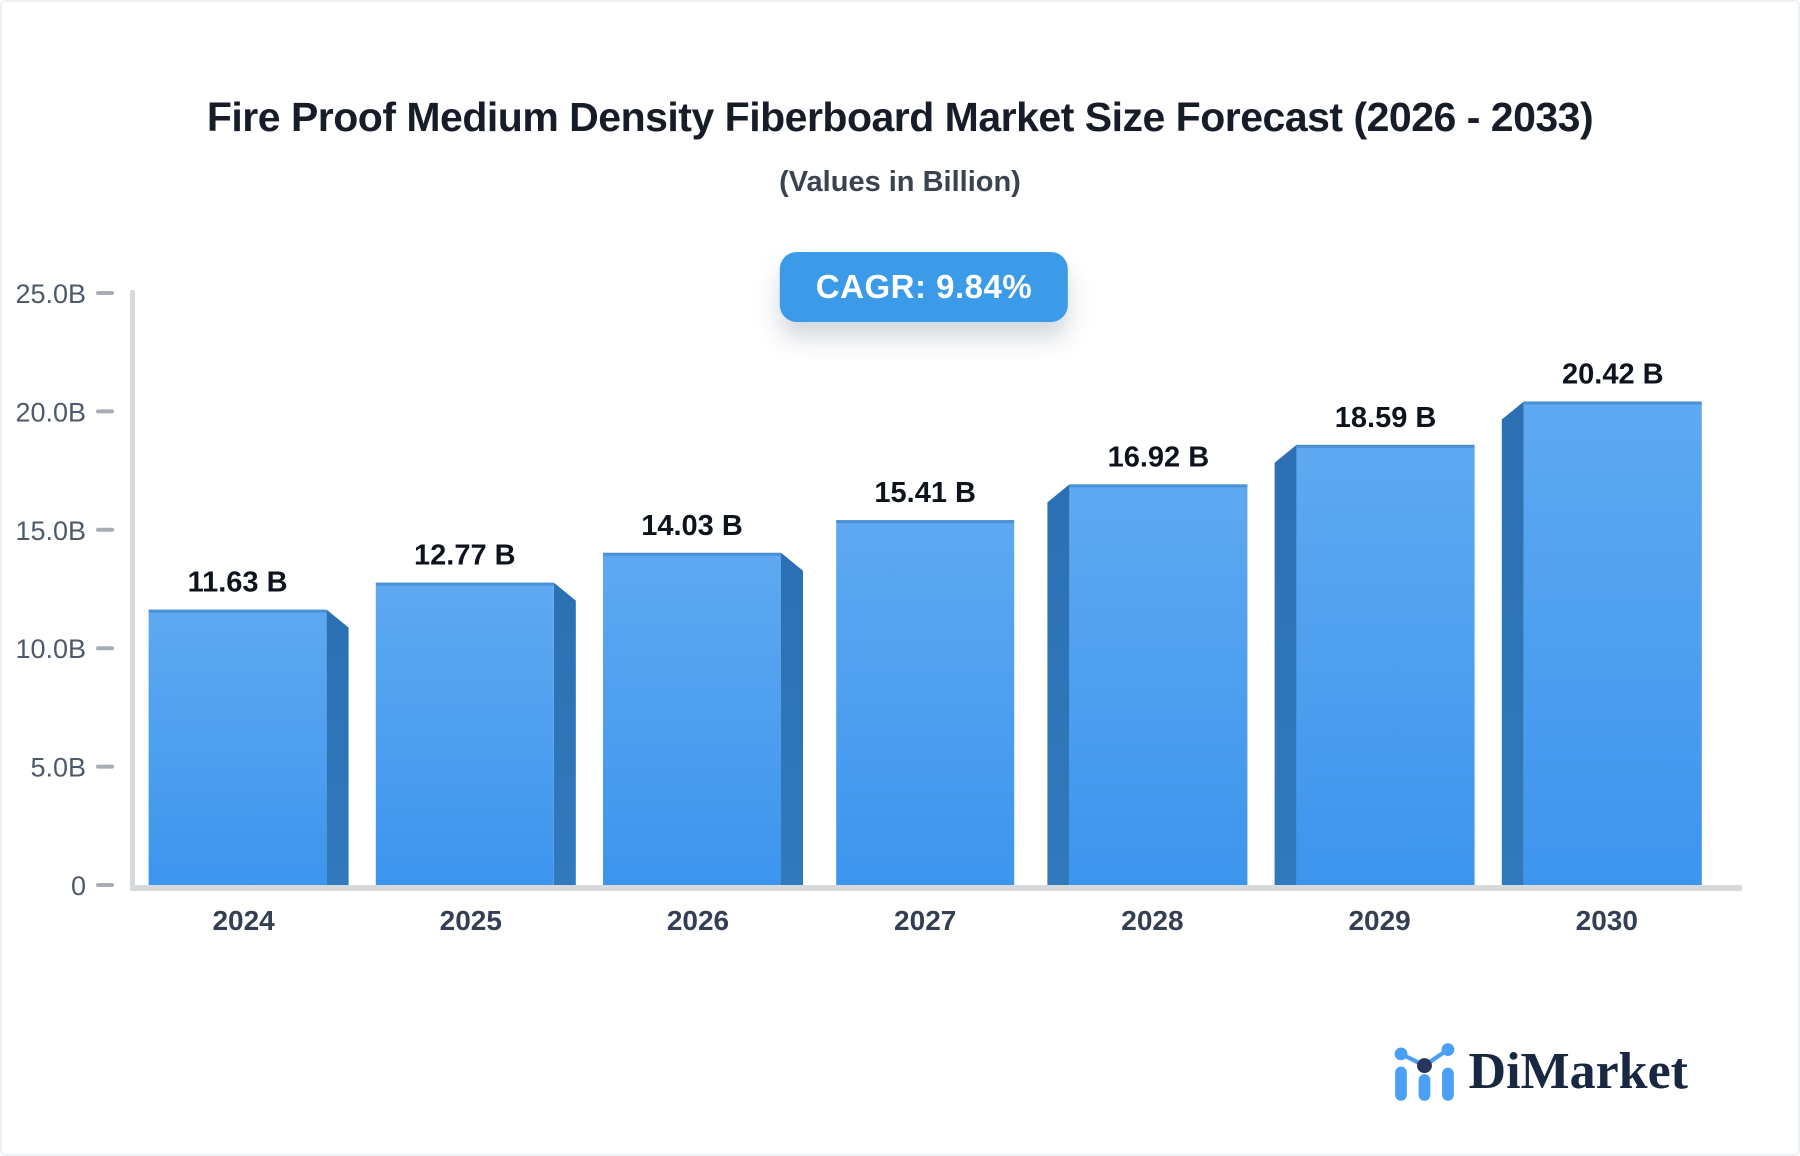  I want to click on bar-value-label: 14.03 B, so click(692, 526).